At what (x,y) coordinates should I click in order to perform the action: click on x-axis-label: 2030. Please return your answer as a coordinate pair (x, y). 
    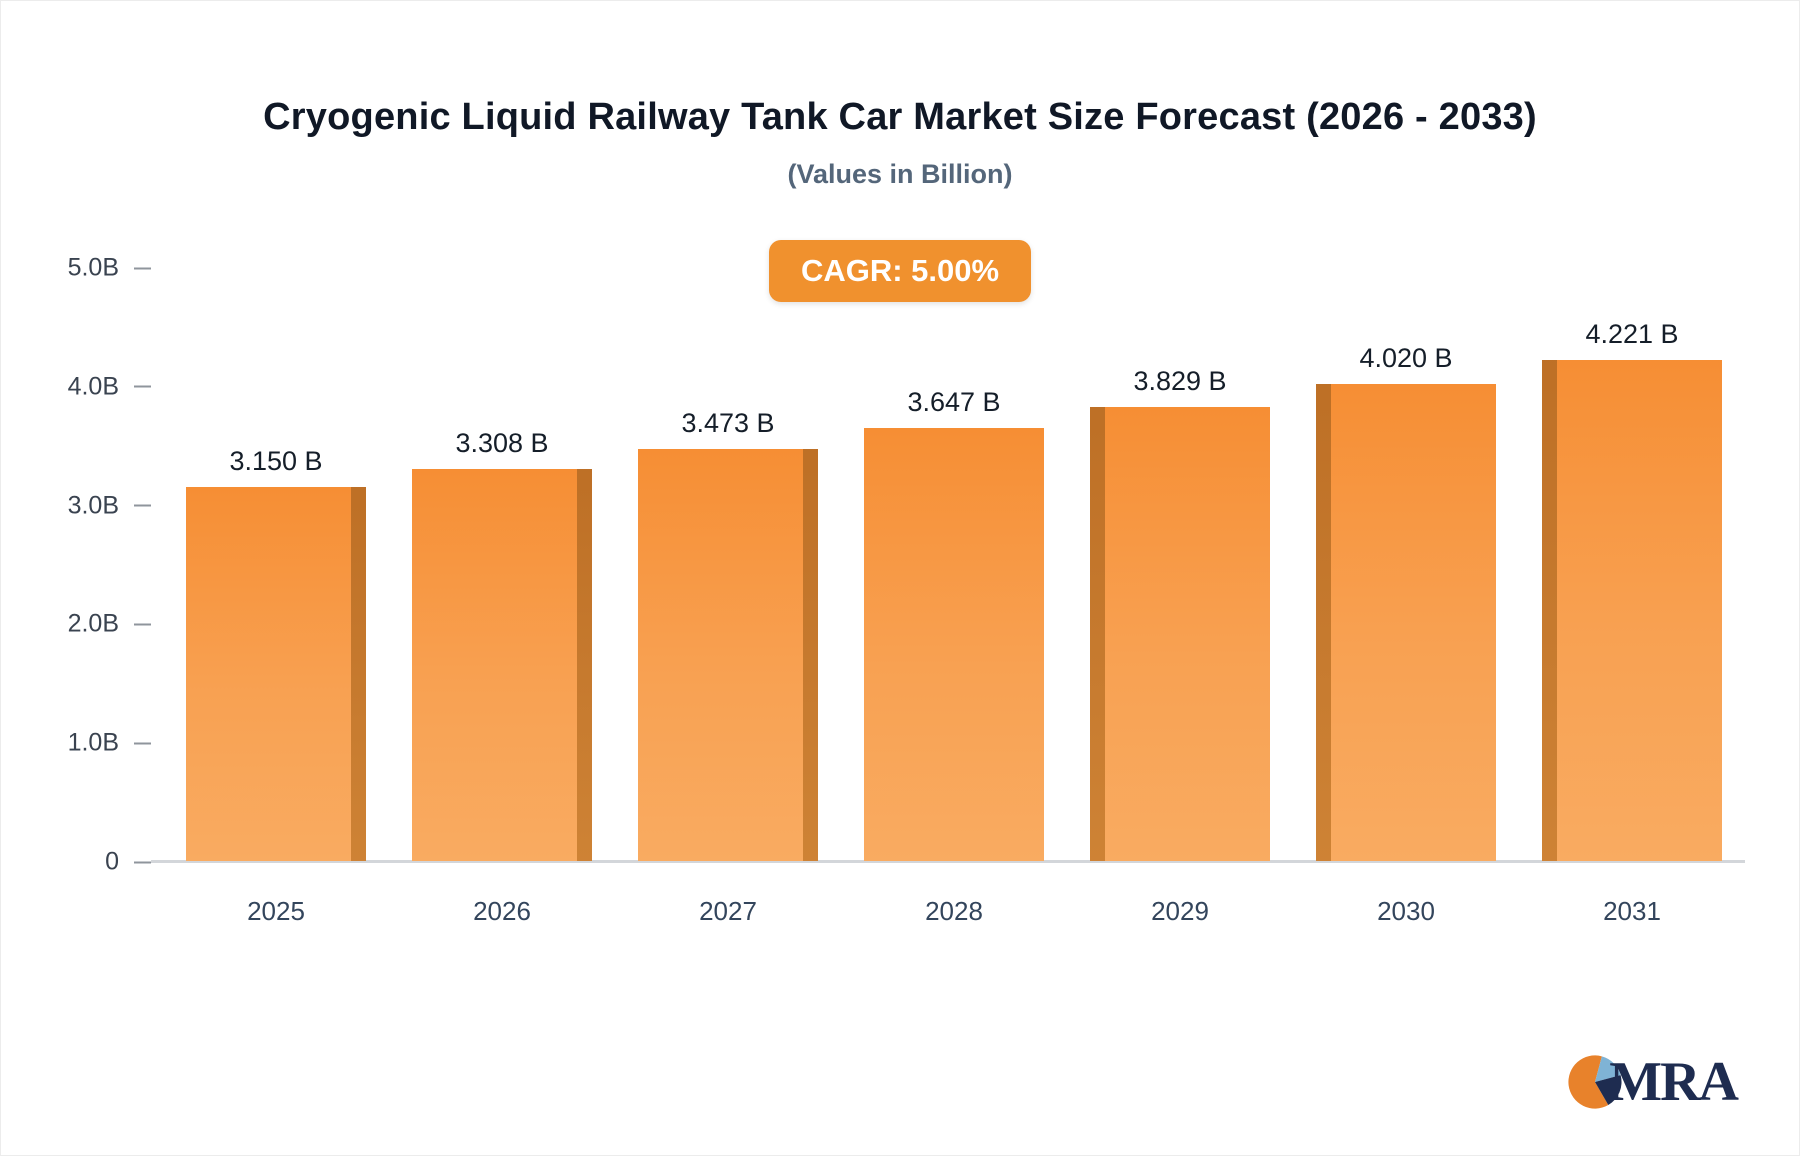
    Looking at the image, I should click on (1406, 911).